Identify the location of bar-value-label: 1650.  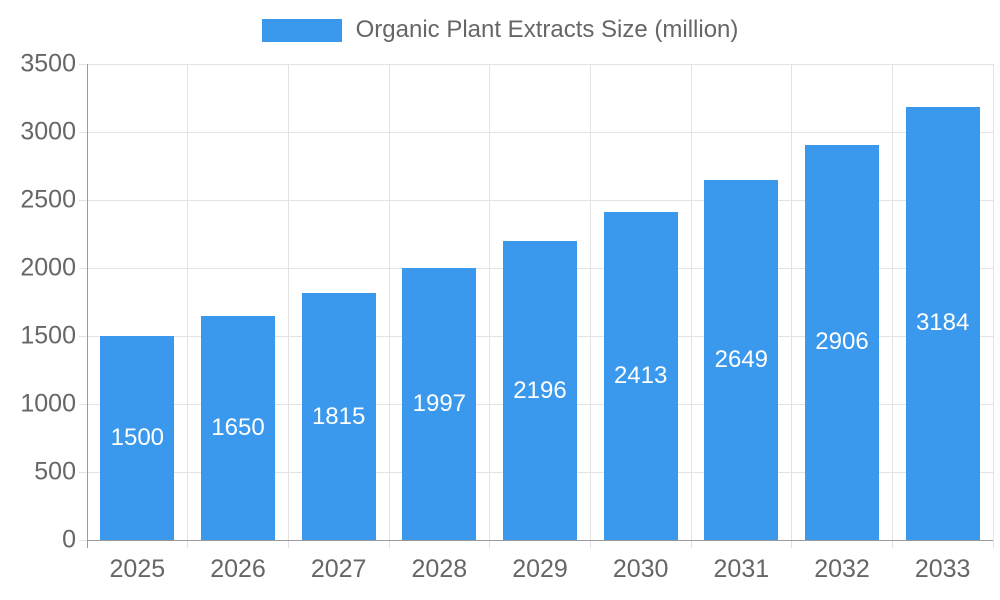
(238, 427).